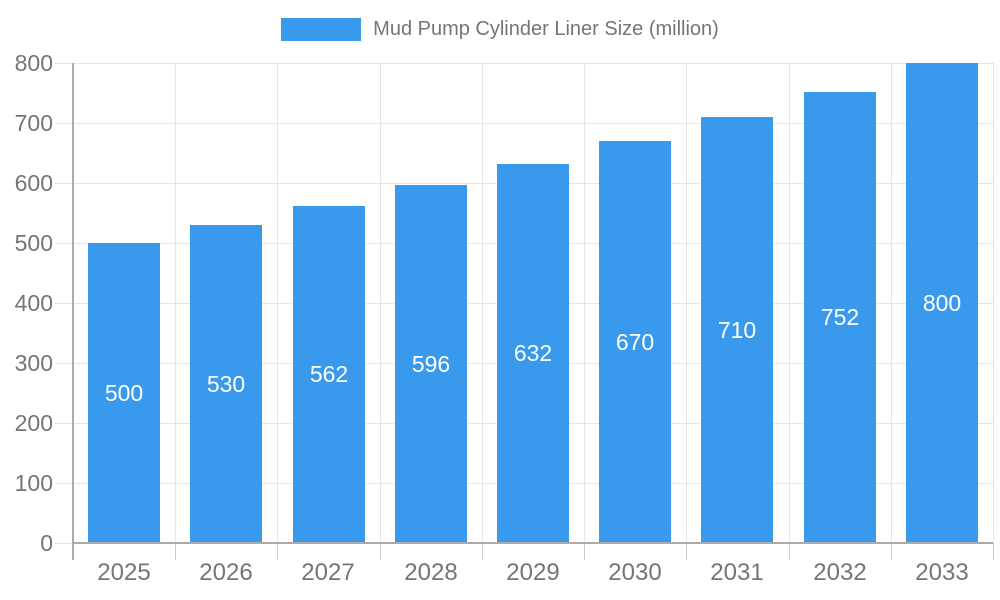  What do you see at coordinates (328, 572) in the screenshot?
I see `x-axis-tick-label: 2027` at bounding box center [328, 572].